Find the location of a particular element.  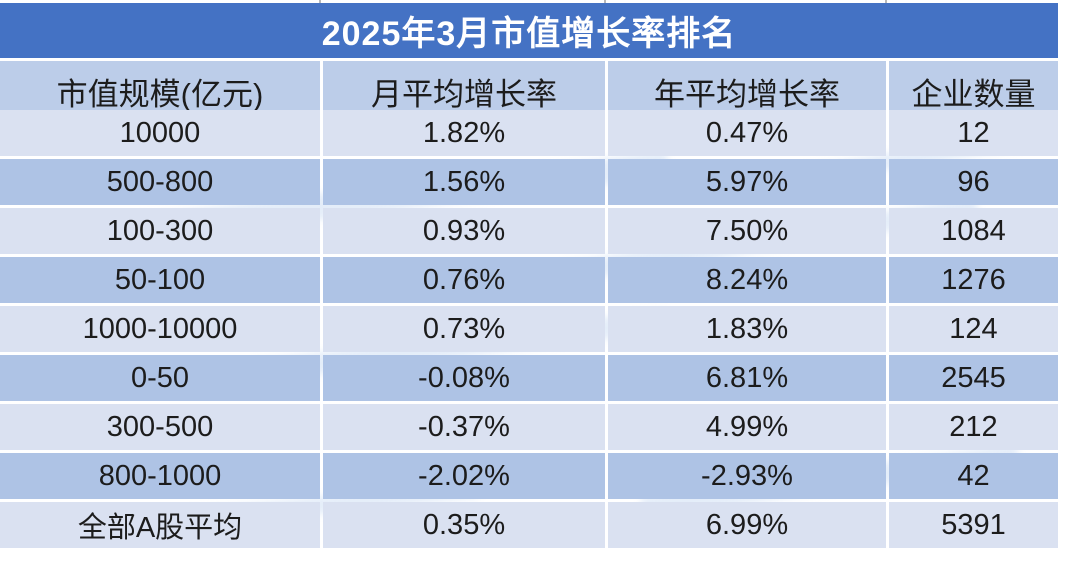

table-cell: -2.02% is located at coordinates (464, 476).